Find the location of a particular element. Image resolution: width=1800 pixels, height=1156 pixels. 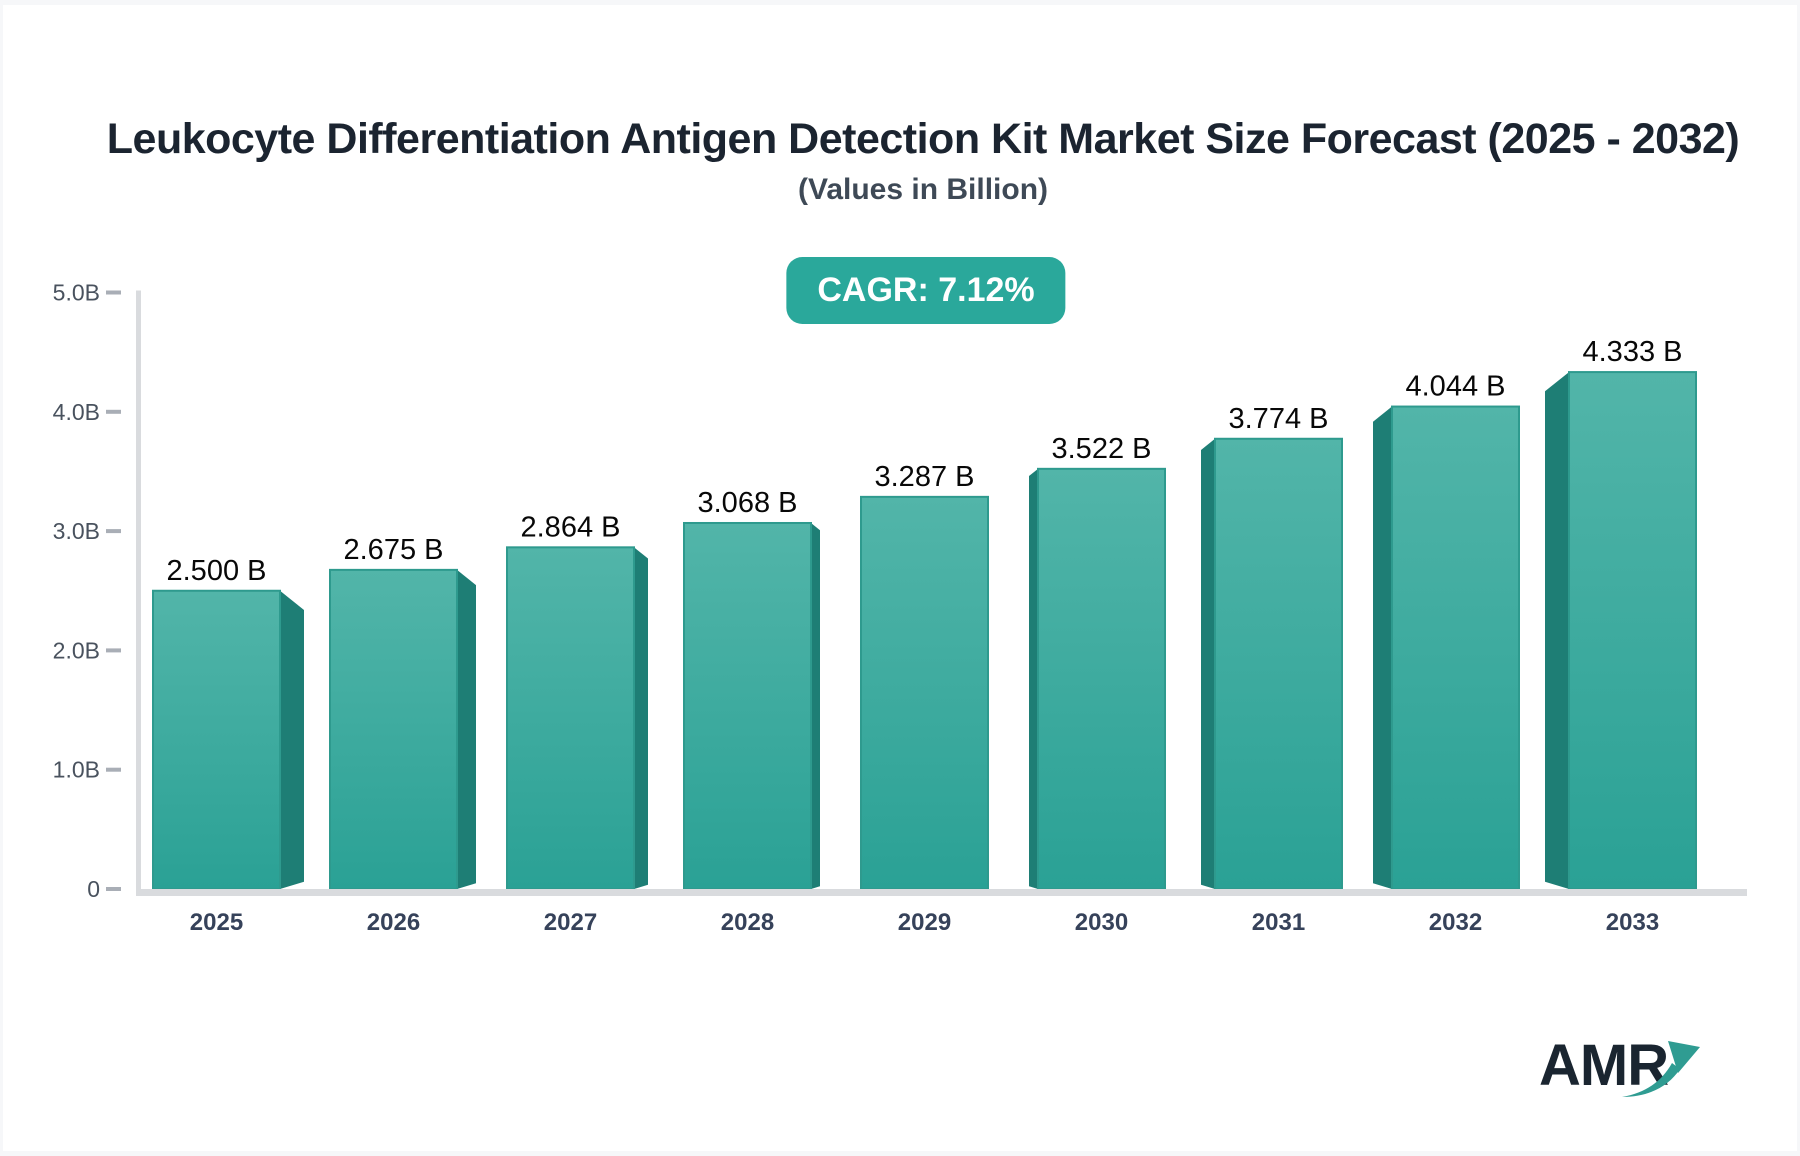

y-axis-line is located at coordinates (138, 593).